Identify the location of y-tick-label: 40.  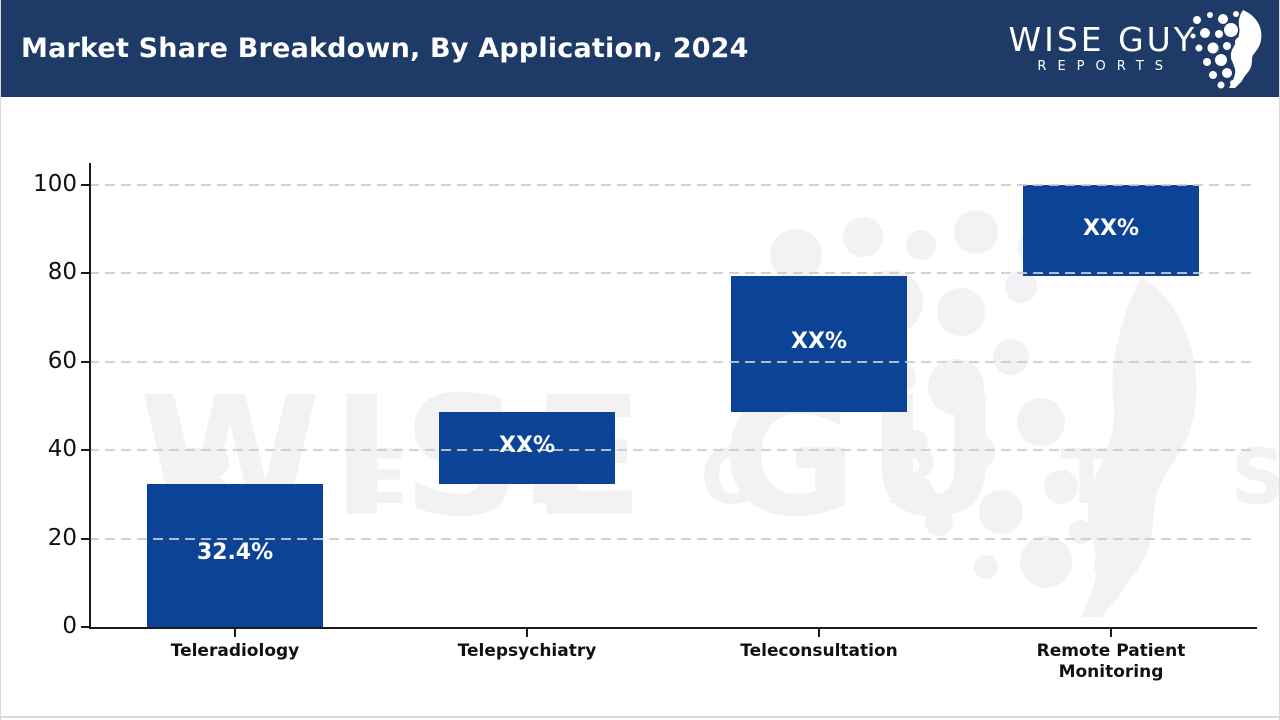
(62, 449).